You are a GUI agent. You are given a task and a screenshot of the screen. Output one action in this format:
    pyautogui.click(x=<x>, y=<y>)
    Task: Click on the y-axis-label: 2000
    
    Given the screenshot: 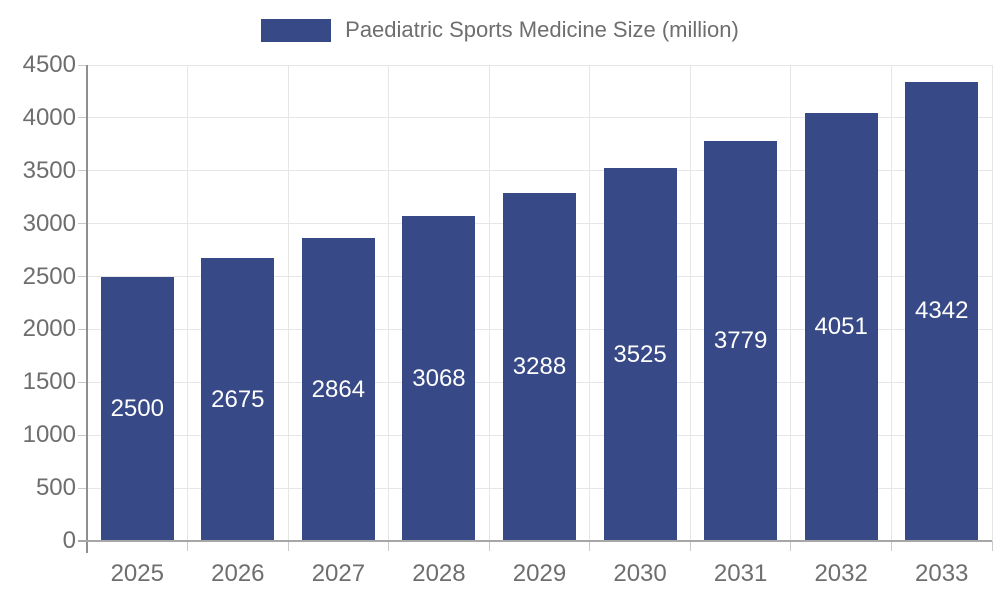 What is the action you would take?
    pyautogui.click(x=49, y=329)
    